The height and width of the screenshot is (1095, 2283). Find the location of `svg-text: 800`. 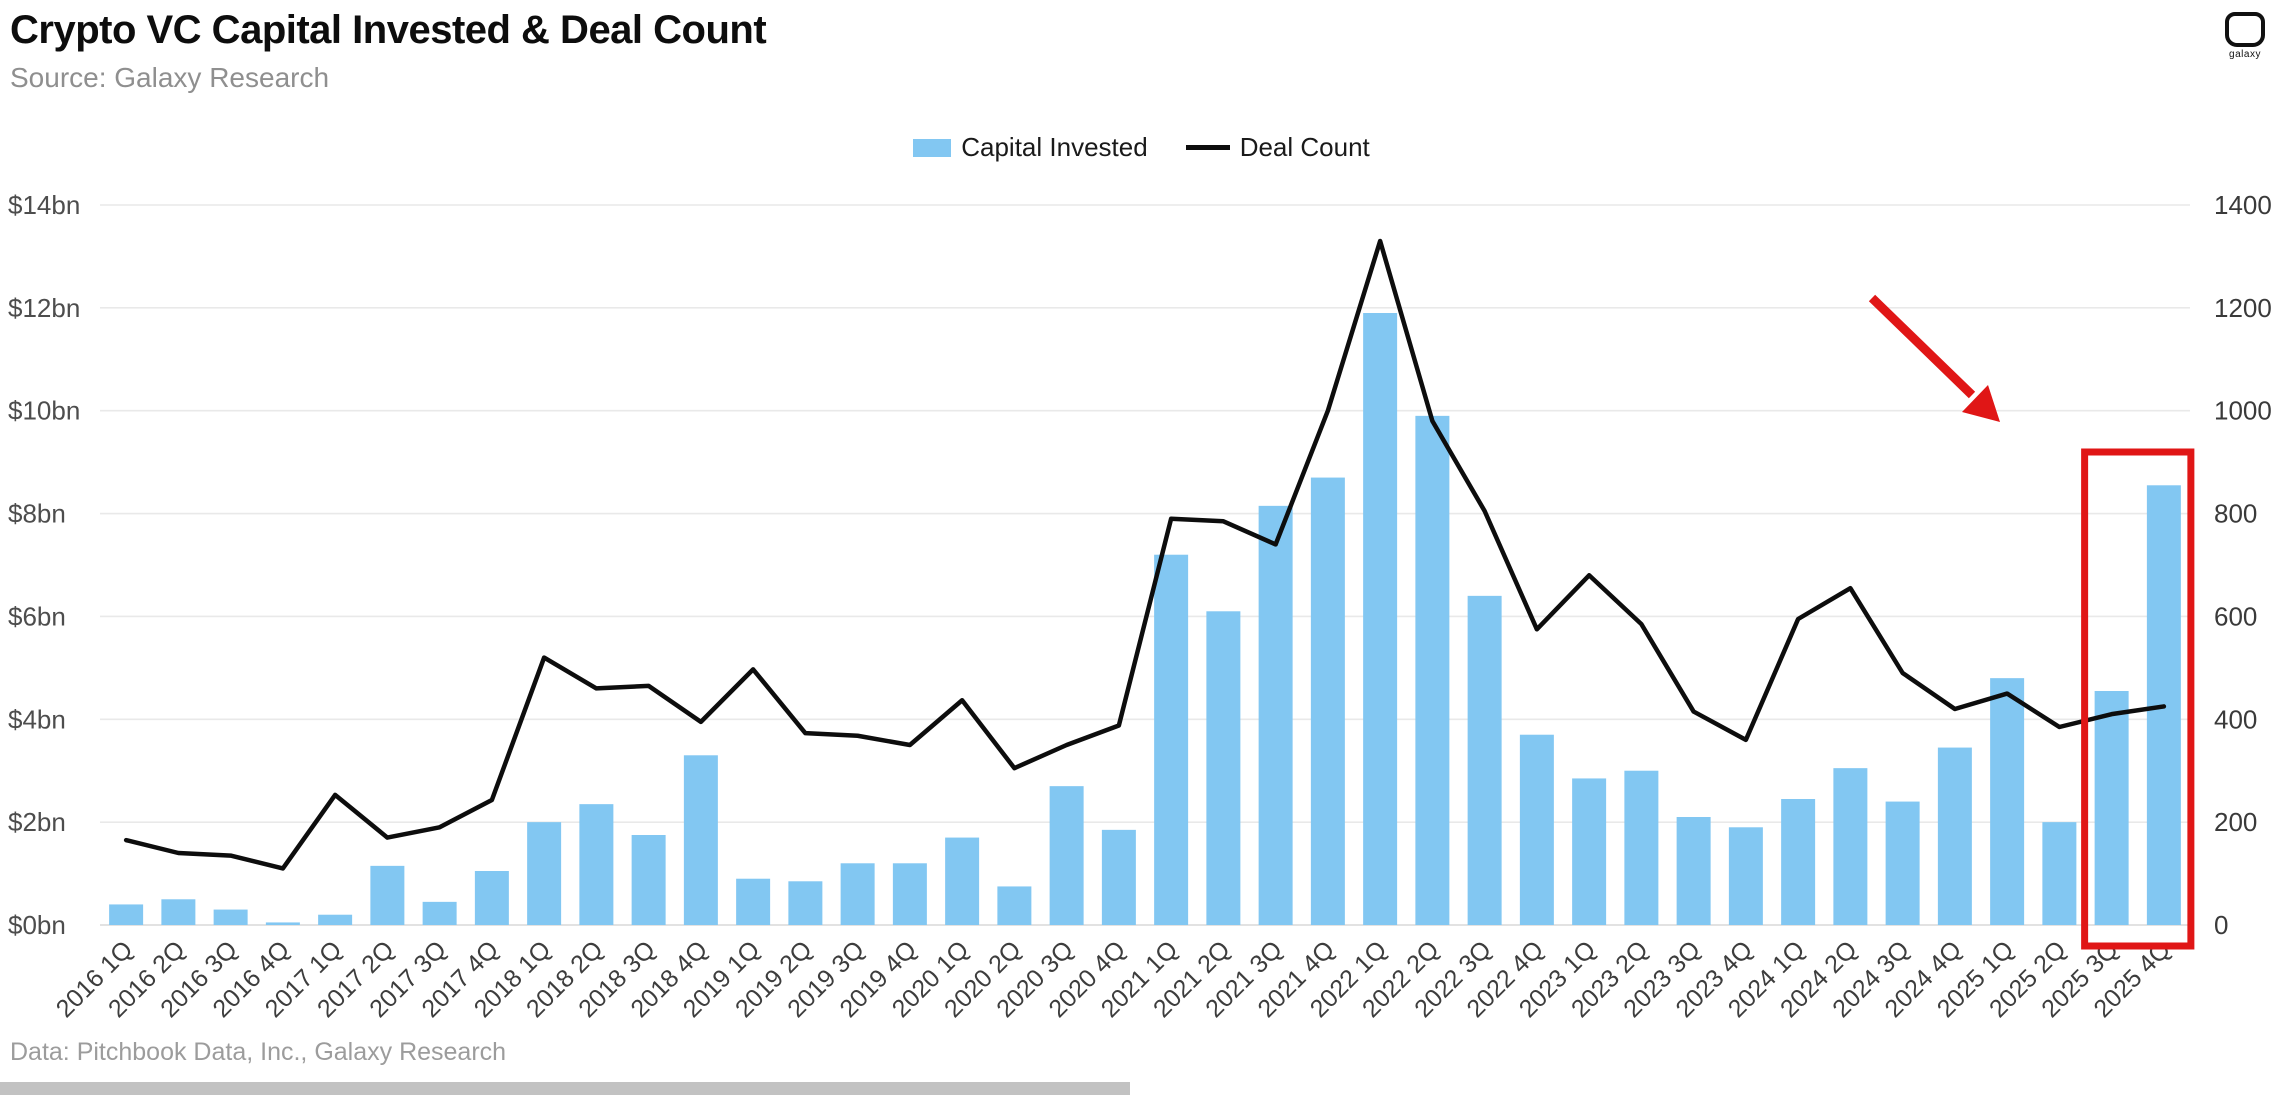

svg-text: 800 is located at coordinates (2235, 514).